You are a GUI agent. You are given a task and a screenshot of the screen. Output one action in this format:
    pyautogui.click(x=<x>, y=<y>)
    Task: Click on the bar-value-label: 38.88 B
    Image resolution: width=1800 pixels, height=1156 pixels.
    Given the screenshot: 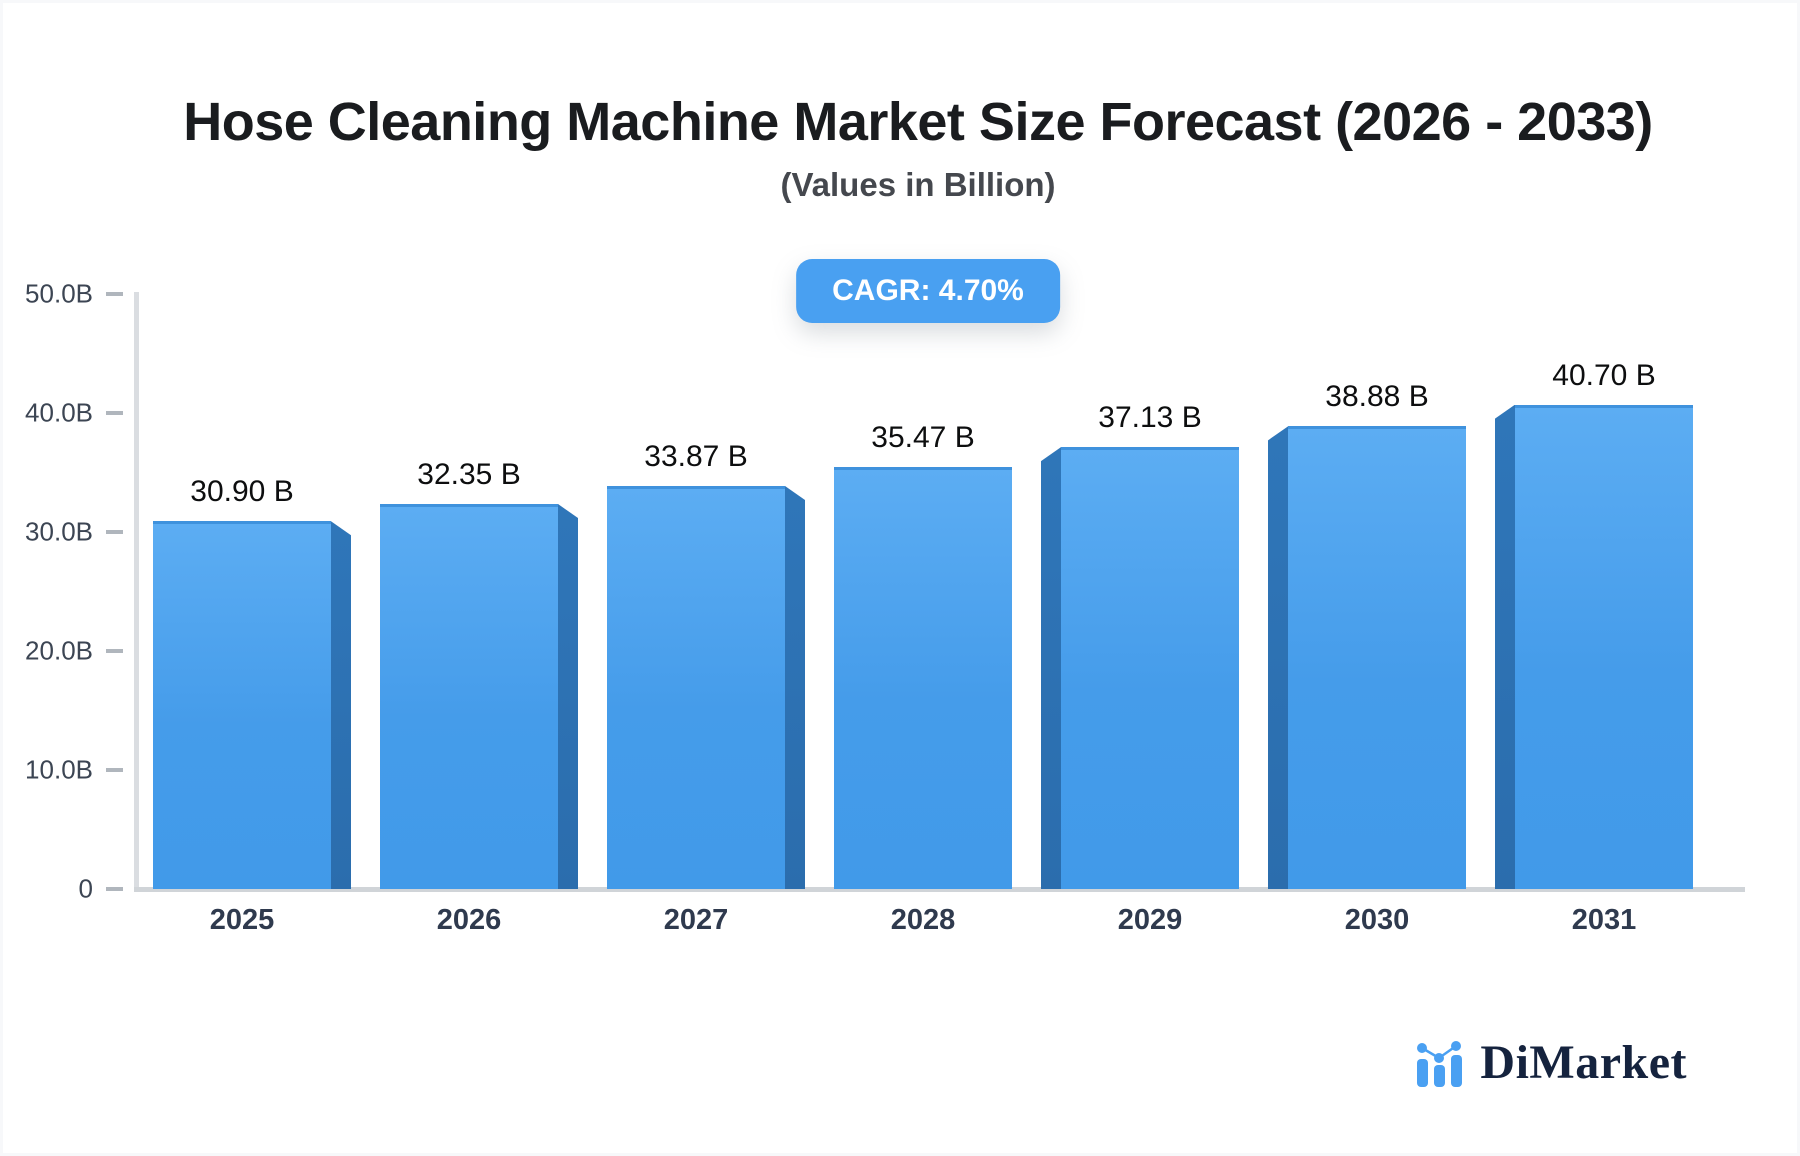 What is the action you would take?
    pyautogui.click(x=1377, y=397)
    